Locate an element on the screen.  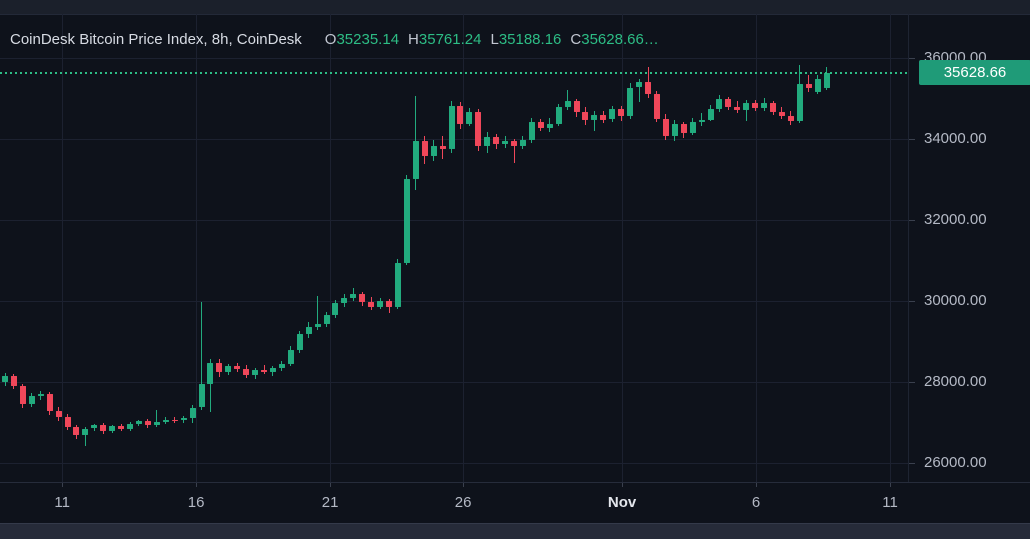
close-label: C is located at coordinates (576, 39).